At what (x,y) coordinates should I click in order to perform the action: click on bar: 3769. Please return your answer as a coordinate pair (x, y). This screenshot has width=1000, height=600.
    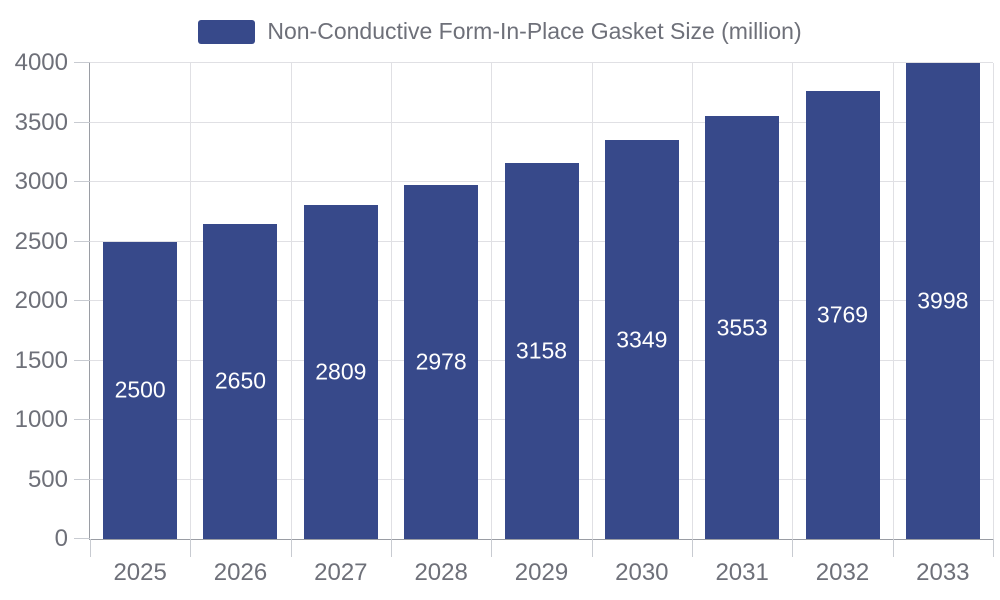
    Looking at the image, I should click on (842, 314).